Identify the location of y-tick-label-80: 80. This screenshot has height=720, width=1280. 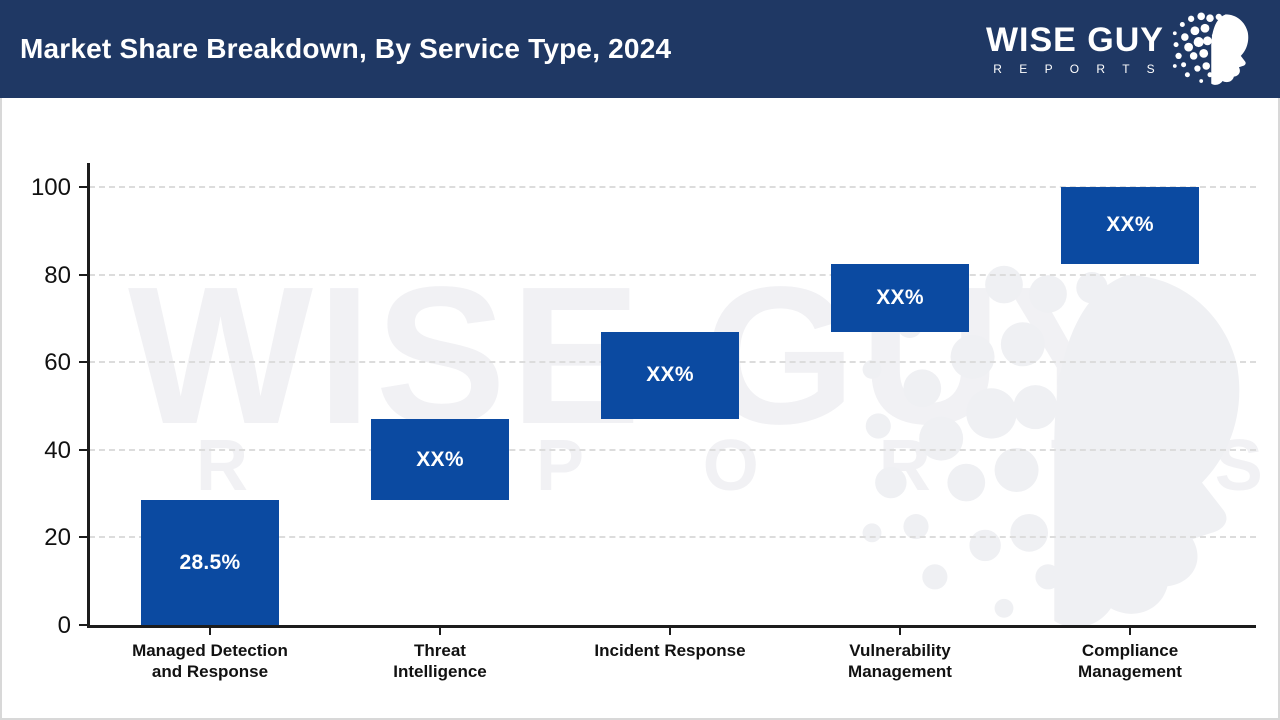
(57, 275).